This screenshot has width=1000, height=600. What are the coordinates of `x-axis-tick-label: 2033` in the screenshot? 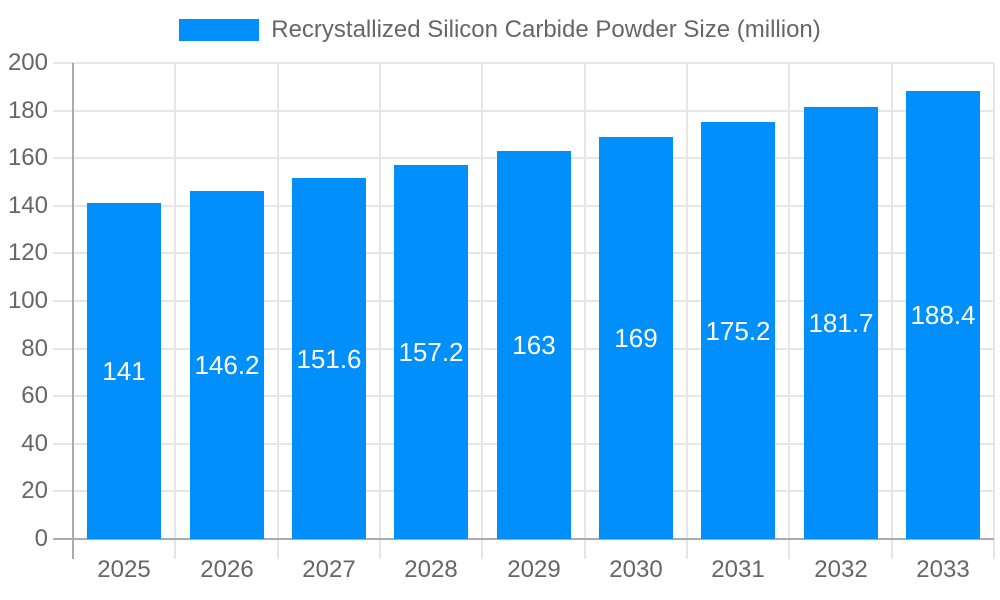 It's located at (943, 569).